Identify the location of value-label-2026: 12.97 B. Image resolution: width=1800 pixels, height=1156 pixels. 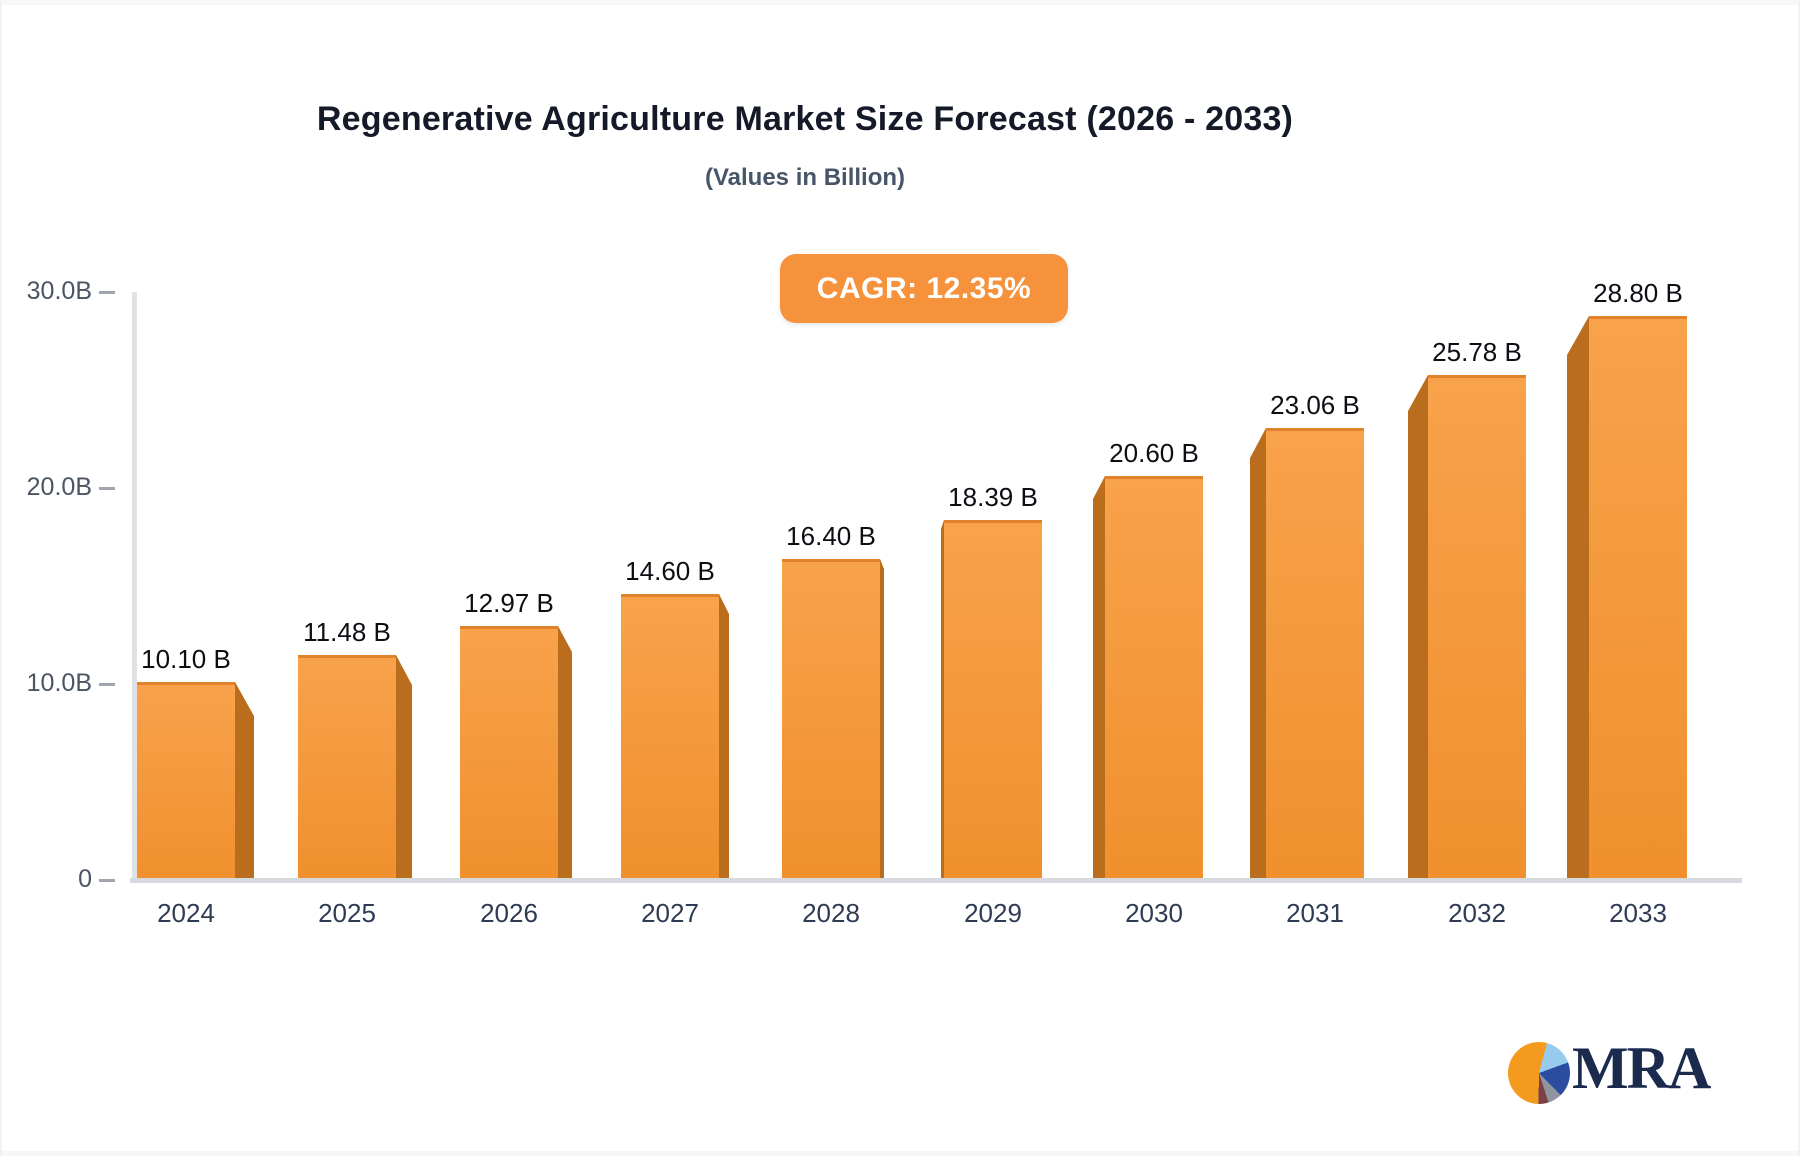
(509, 603).